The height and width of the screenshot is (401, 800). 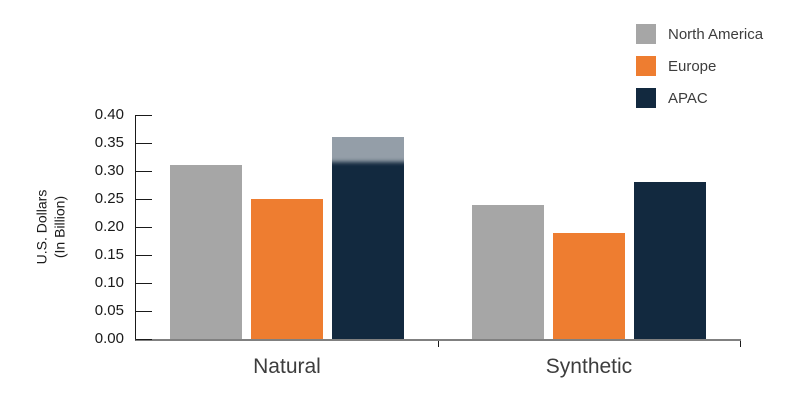 I want to click on y-tick-label: 0.35, so click(x=109, y=142).